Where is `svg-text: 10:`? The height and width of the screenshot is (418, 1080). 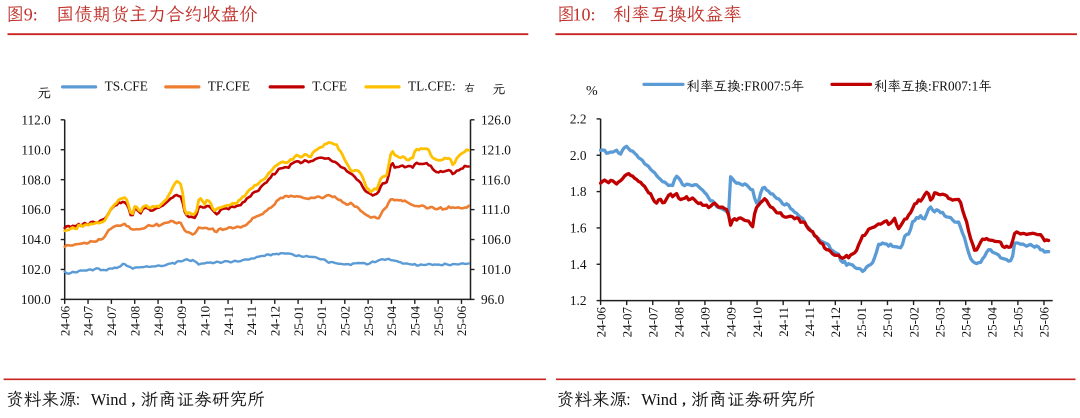
svg-text: 10: is located at coordinates (584, 14).